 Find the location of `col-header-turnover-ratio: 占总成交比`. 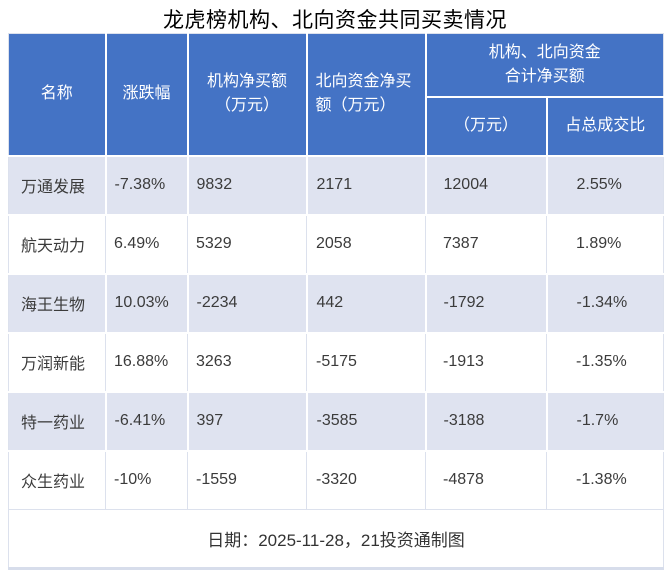

col-header-turnover-ratio: 占总成交比 is located at coordinates (604, 126).